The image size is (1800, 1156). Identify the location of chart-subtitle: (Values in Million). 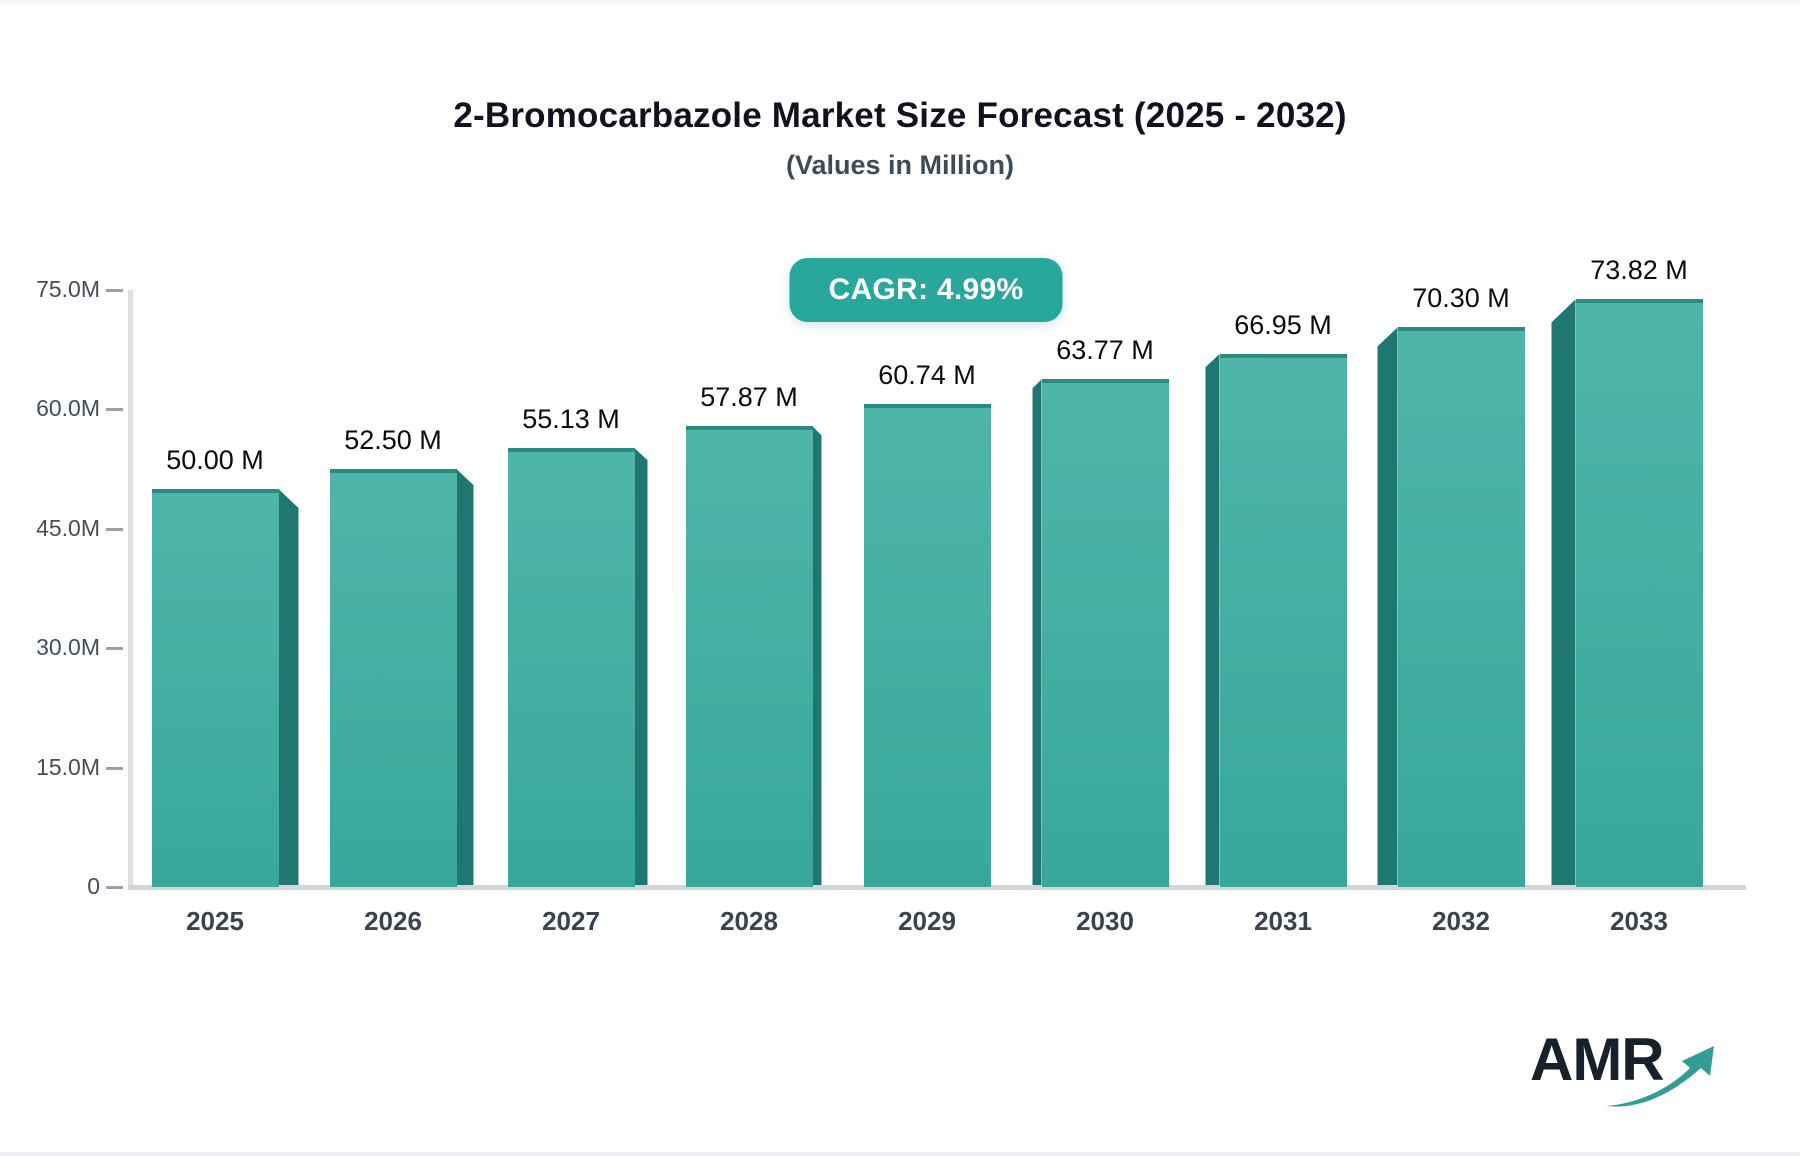
(900, 165).